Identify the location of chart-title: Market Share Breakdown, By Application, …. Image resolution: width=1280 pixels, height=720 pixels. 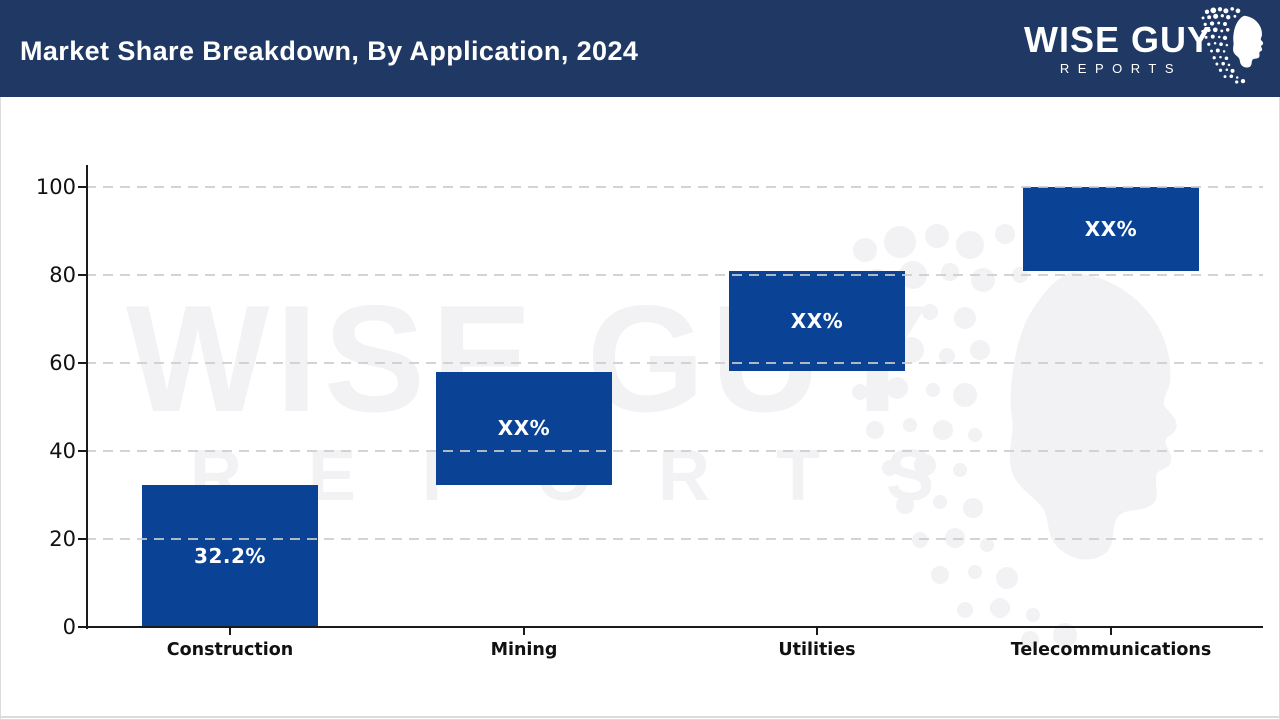
(329, 51).